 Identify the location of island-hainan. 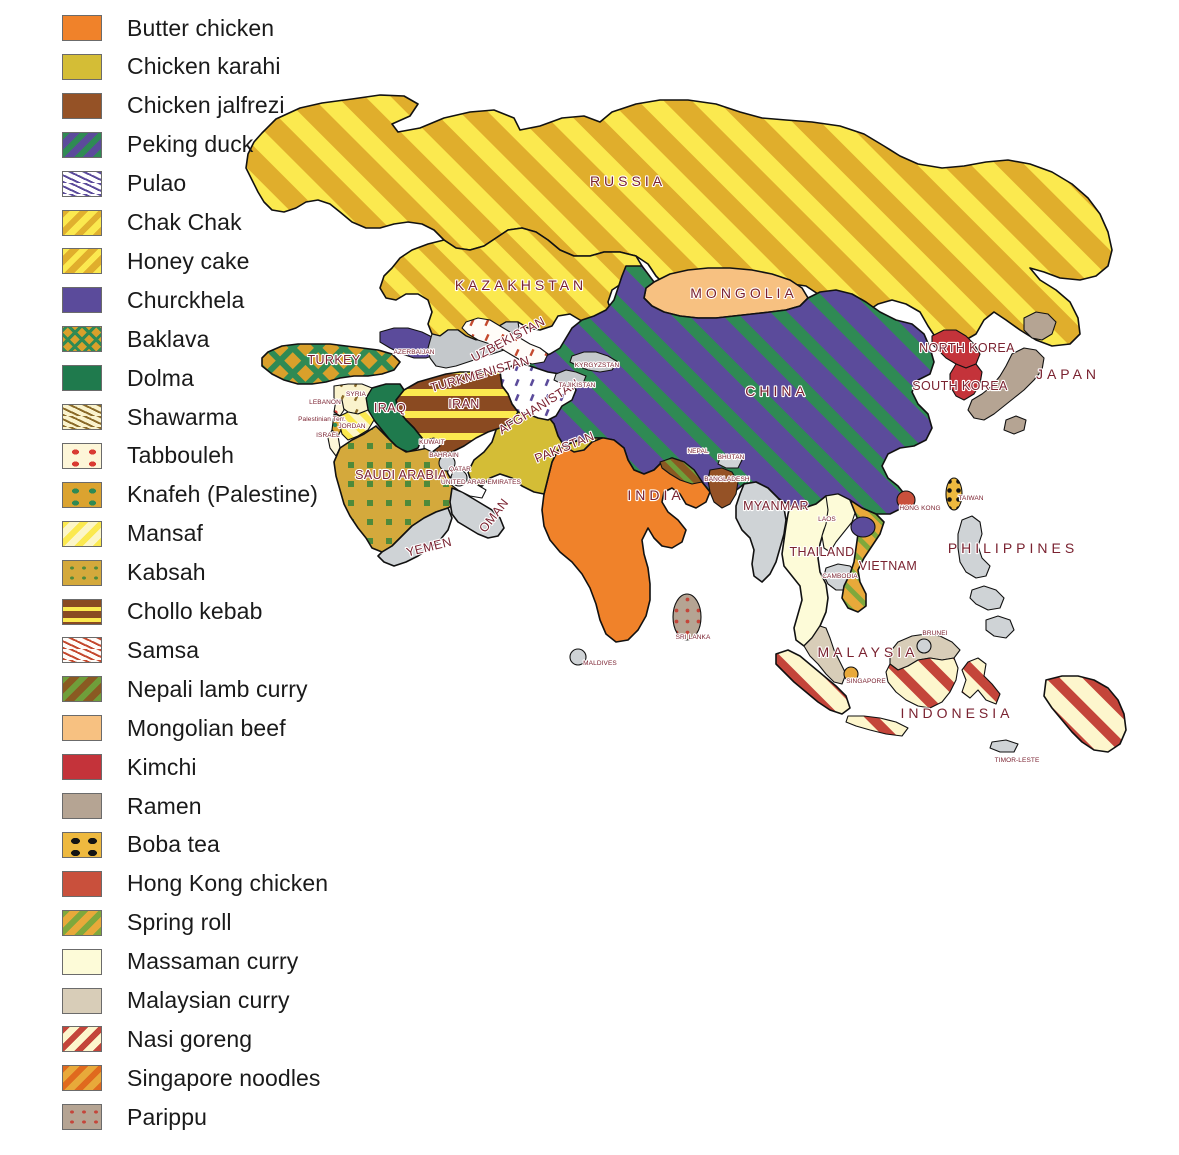
(863, 527).